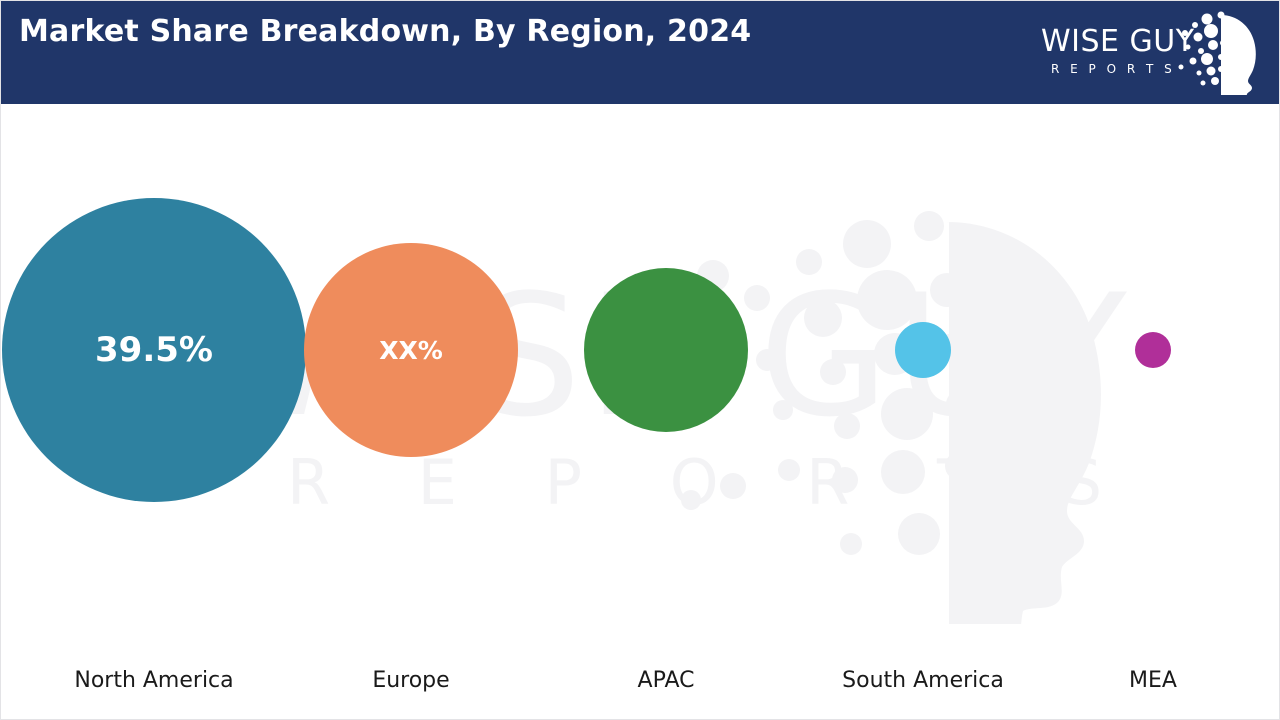 The height and width of the screenshot is (720, 1280). Describe the element at coordinates (923, 350) in the screenshot. I see `bubble-south-america` at that location.